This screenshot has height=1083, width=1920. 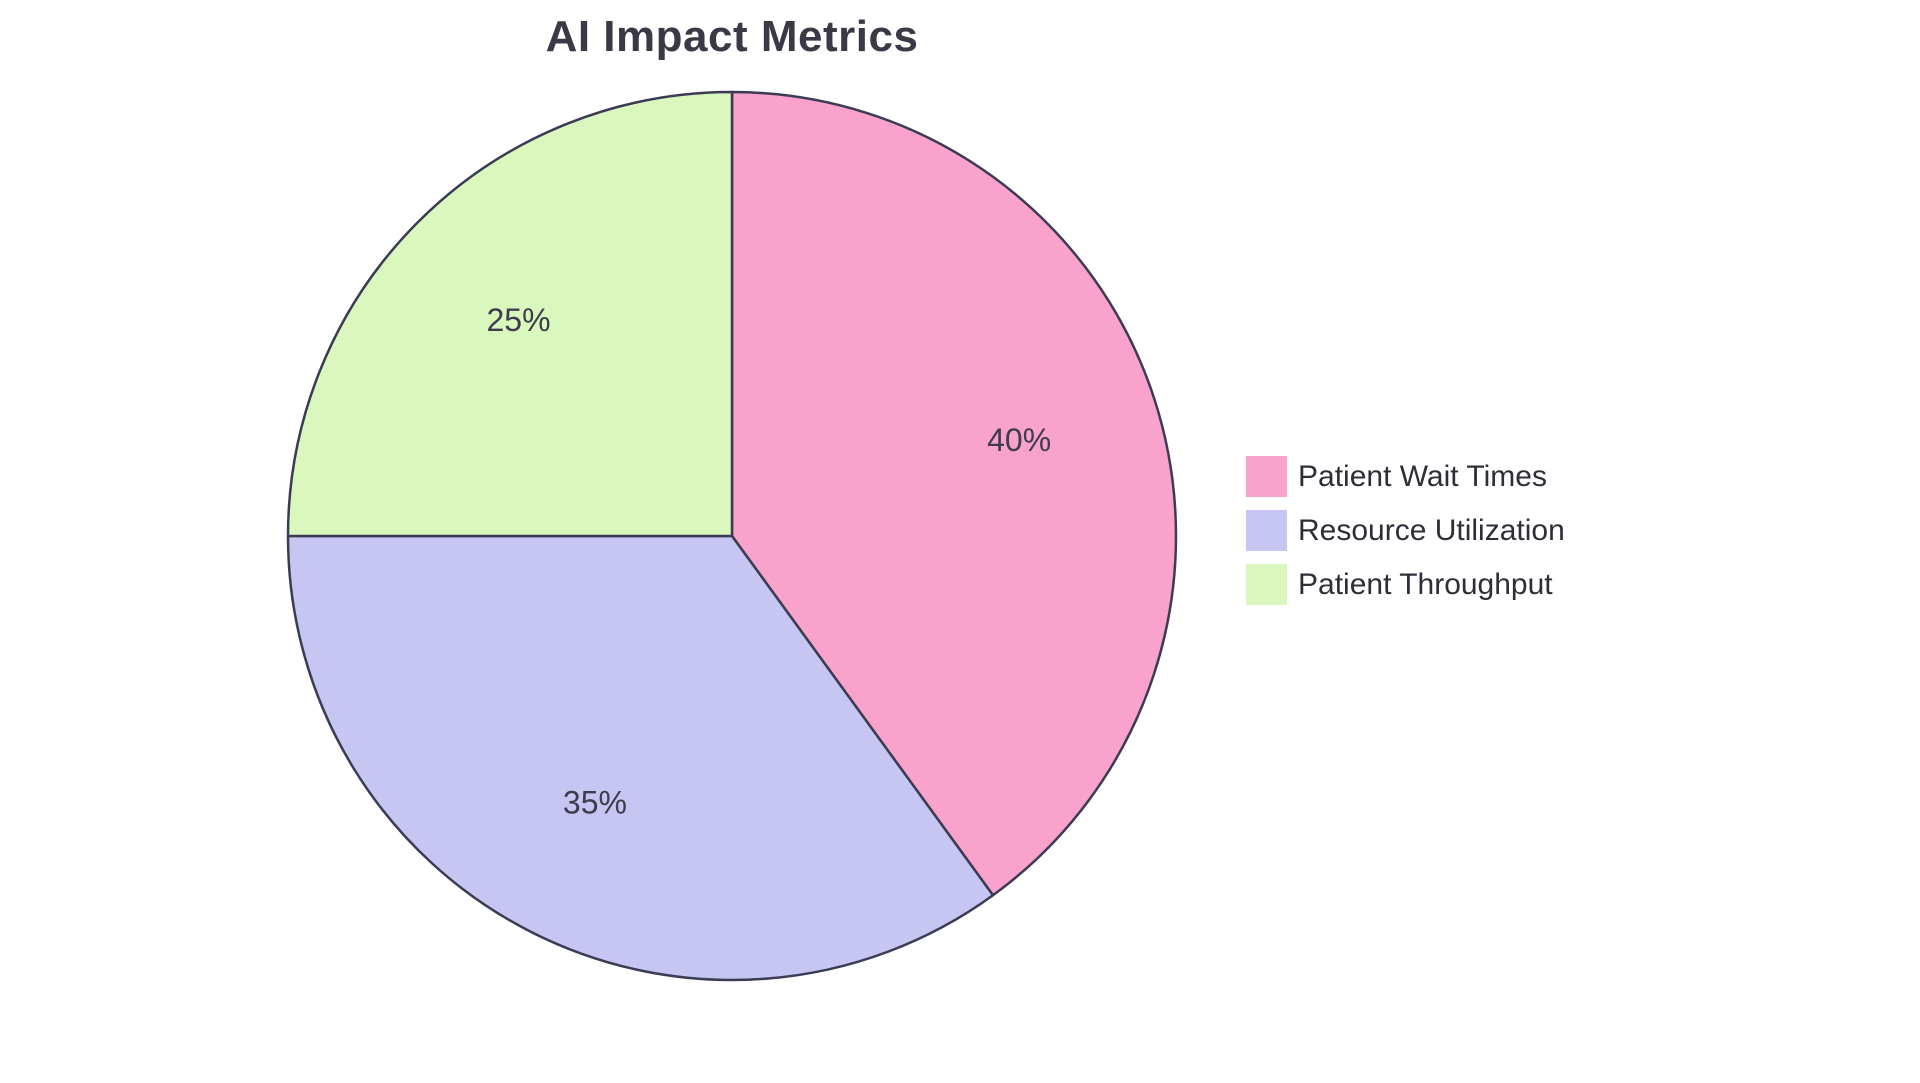 What do you see at coordinates (1266, 584) in the screenshot?
I see `legend-swatch-patient-throughput` at bounding box center [1266, 584].